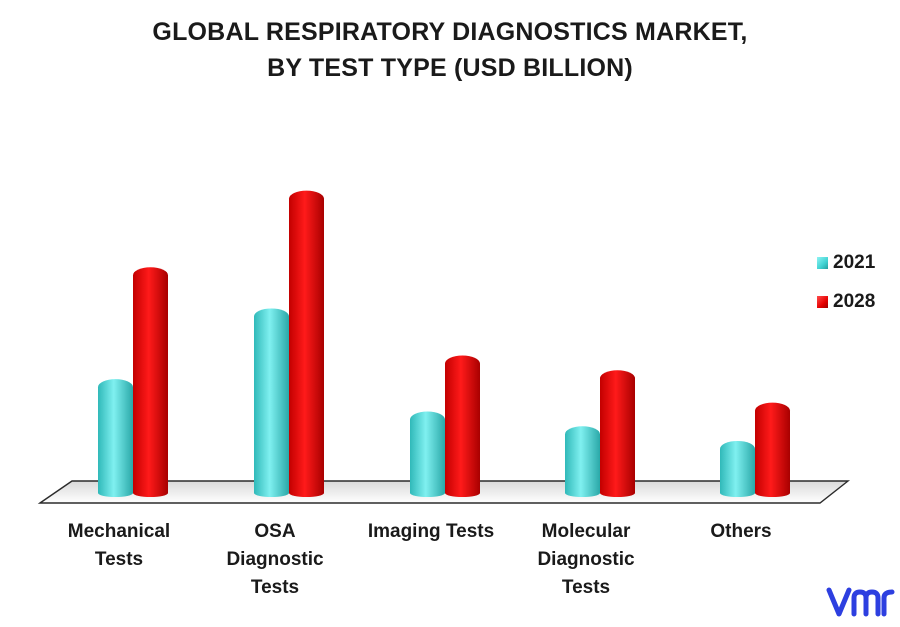 The height and width of the screenshot is (627, 900). Describe the element at coordinates (275, 559) in the screenshot. I see `category-label-1: OSA Diagnostic Tests` at that location.